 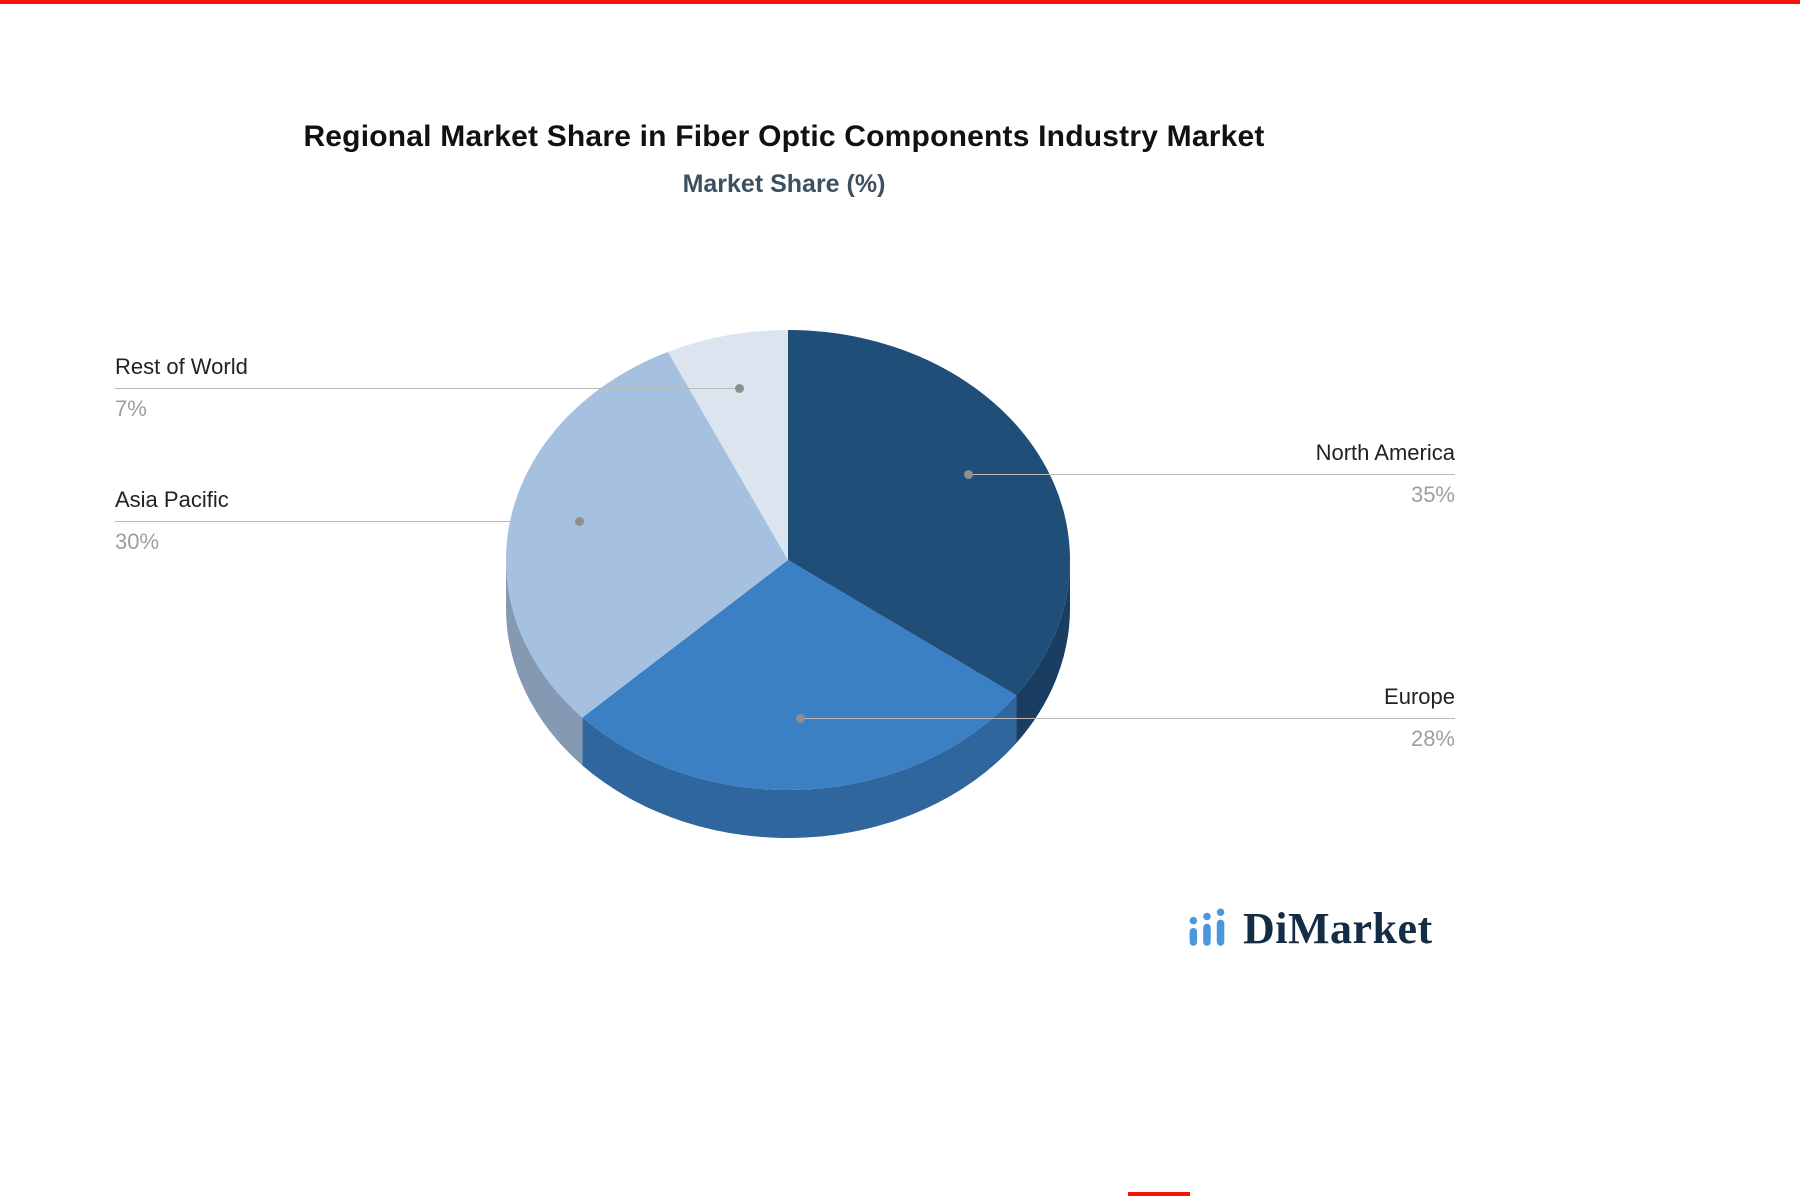 I want to click on pie-slice-side-asia-pacific, so click(x=544, y=663).